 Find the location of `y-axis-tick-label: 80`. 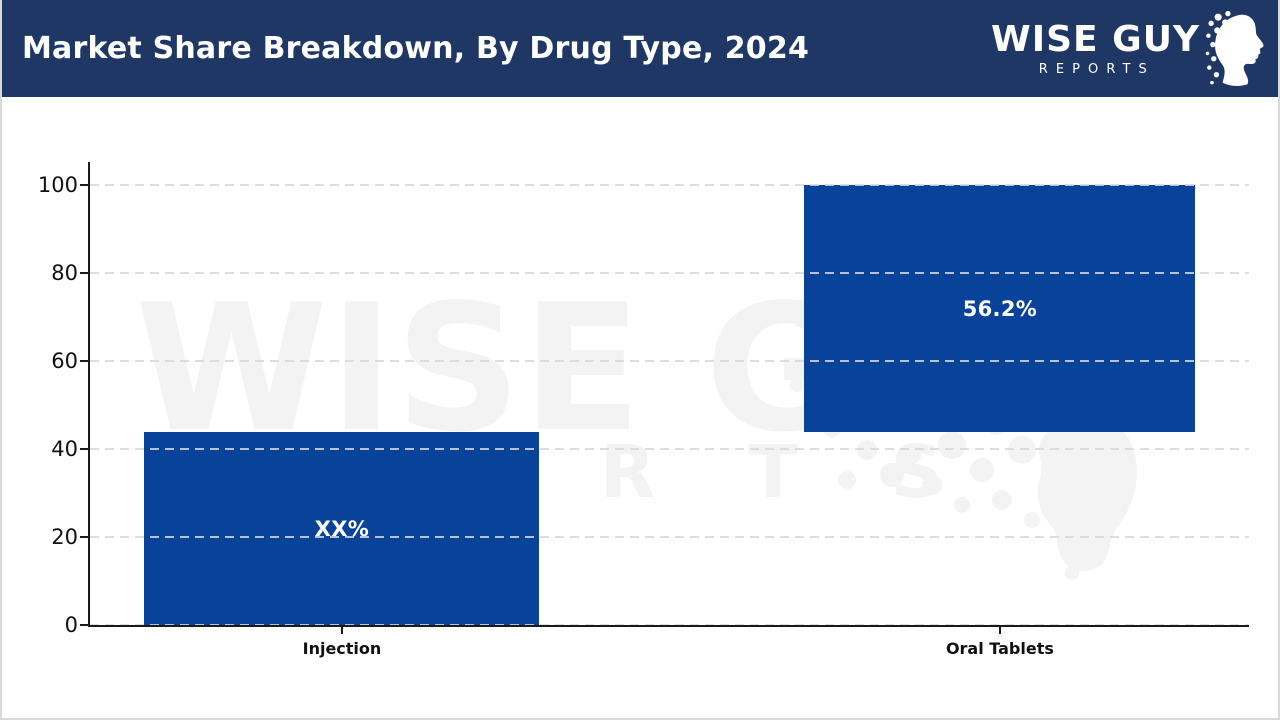

y-axis-tick-label: 80 is located at coordinates (64, 273).